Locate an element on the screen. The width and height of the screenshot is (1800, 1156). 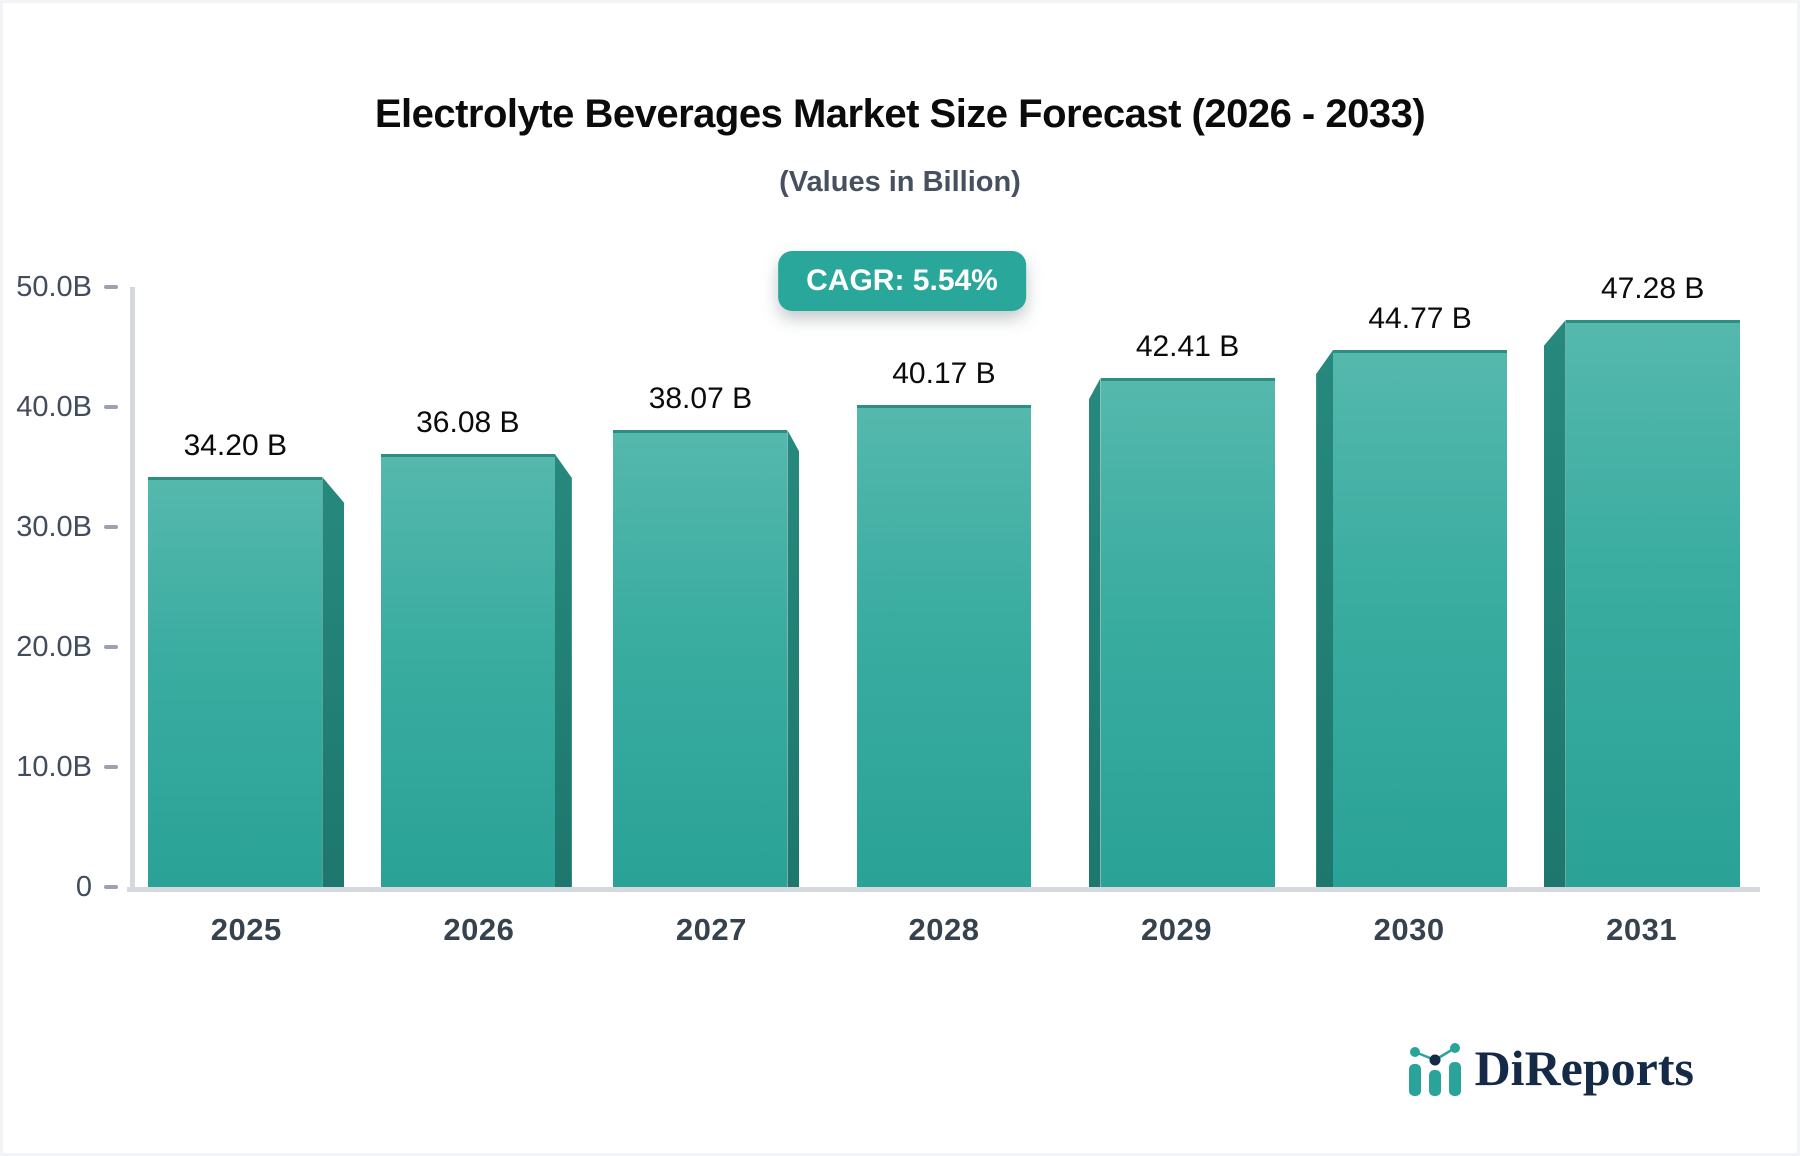
y-tick-label: 10.0B is located at coordinates (54, 767).